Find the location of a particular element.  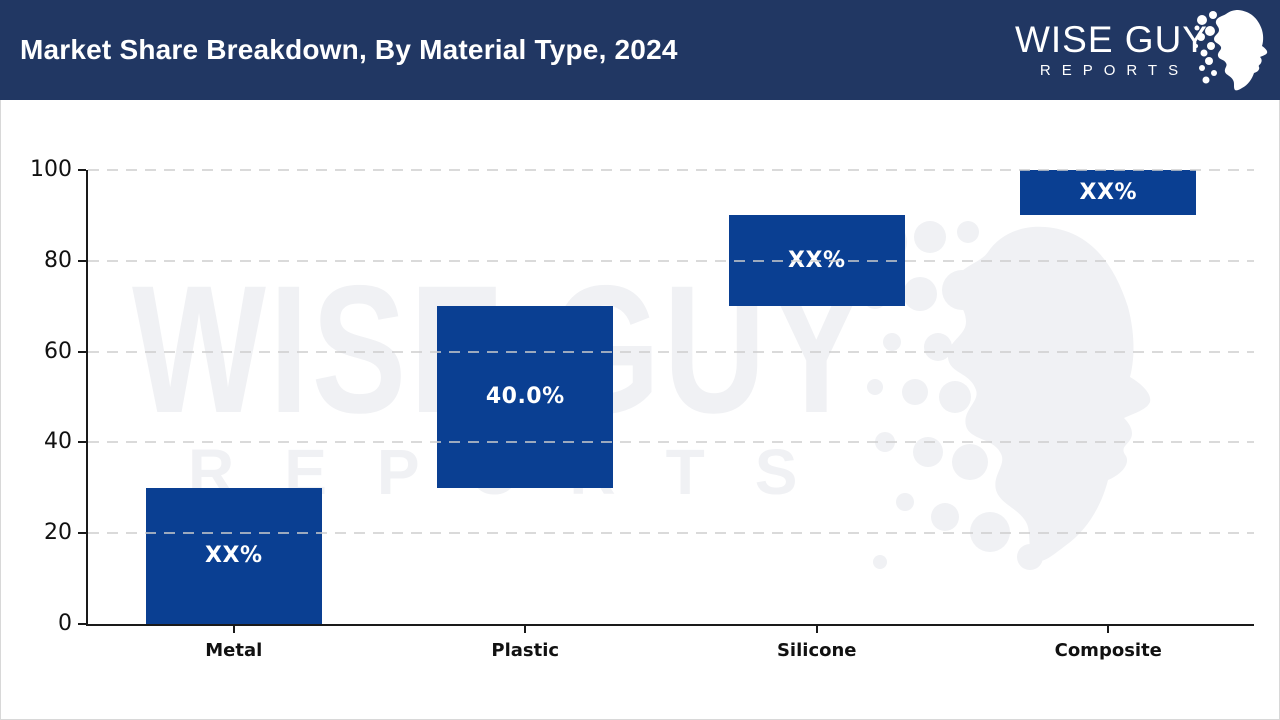

logo-text: WISE GUY REPORTS is located at coordinates (1111, 49).